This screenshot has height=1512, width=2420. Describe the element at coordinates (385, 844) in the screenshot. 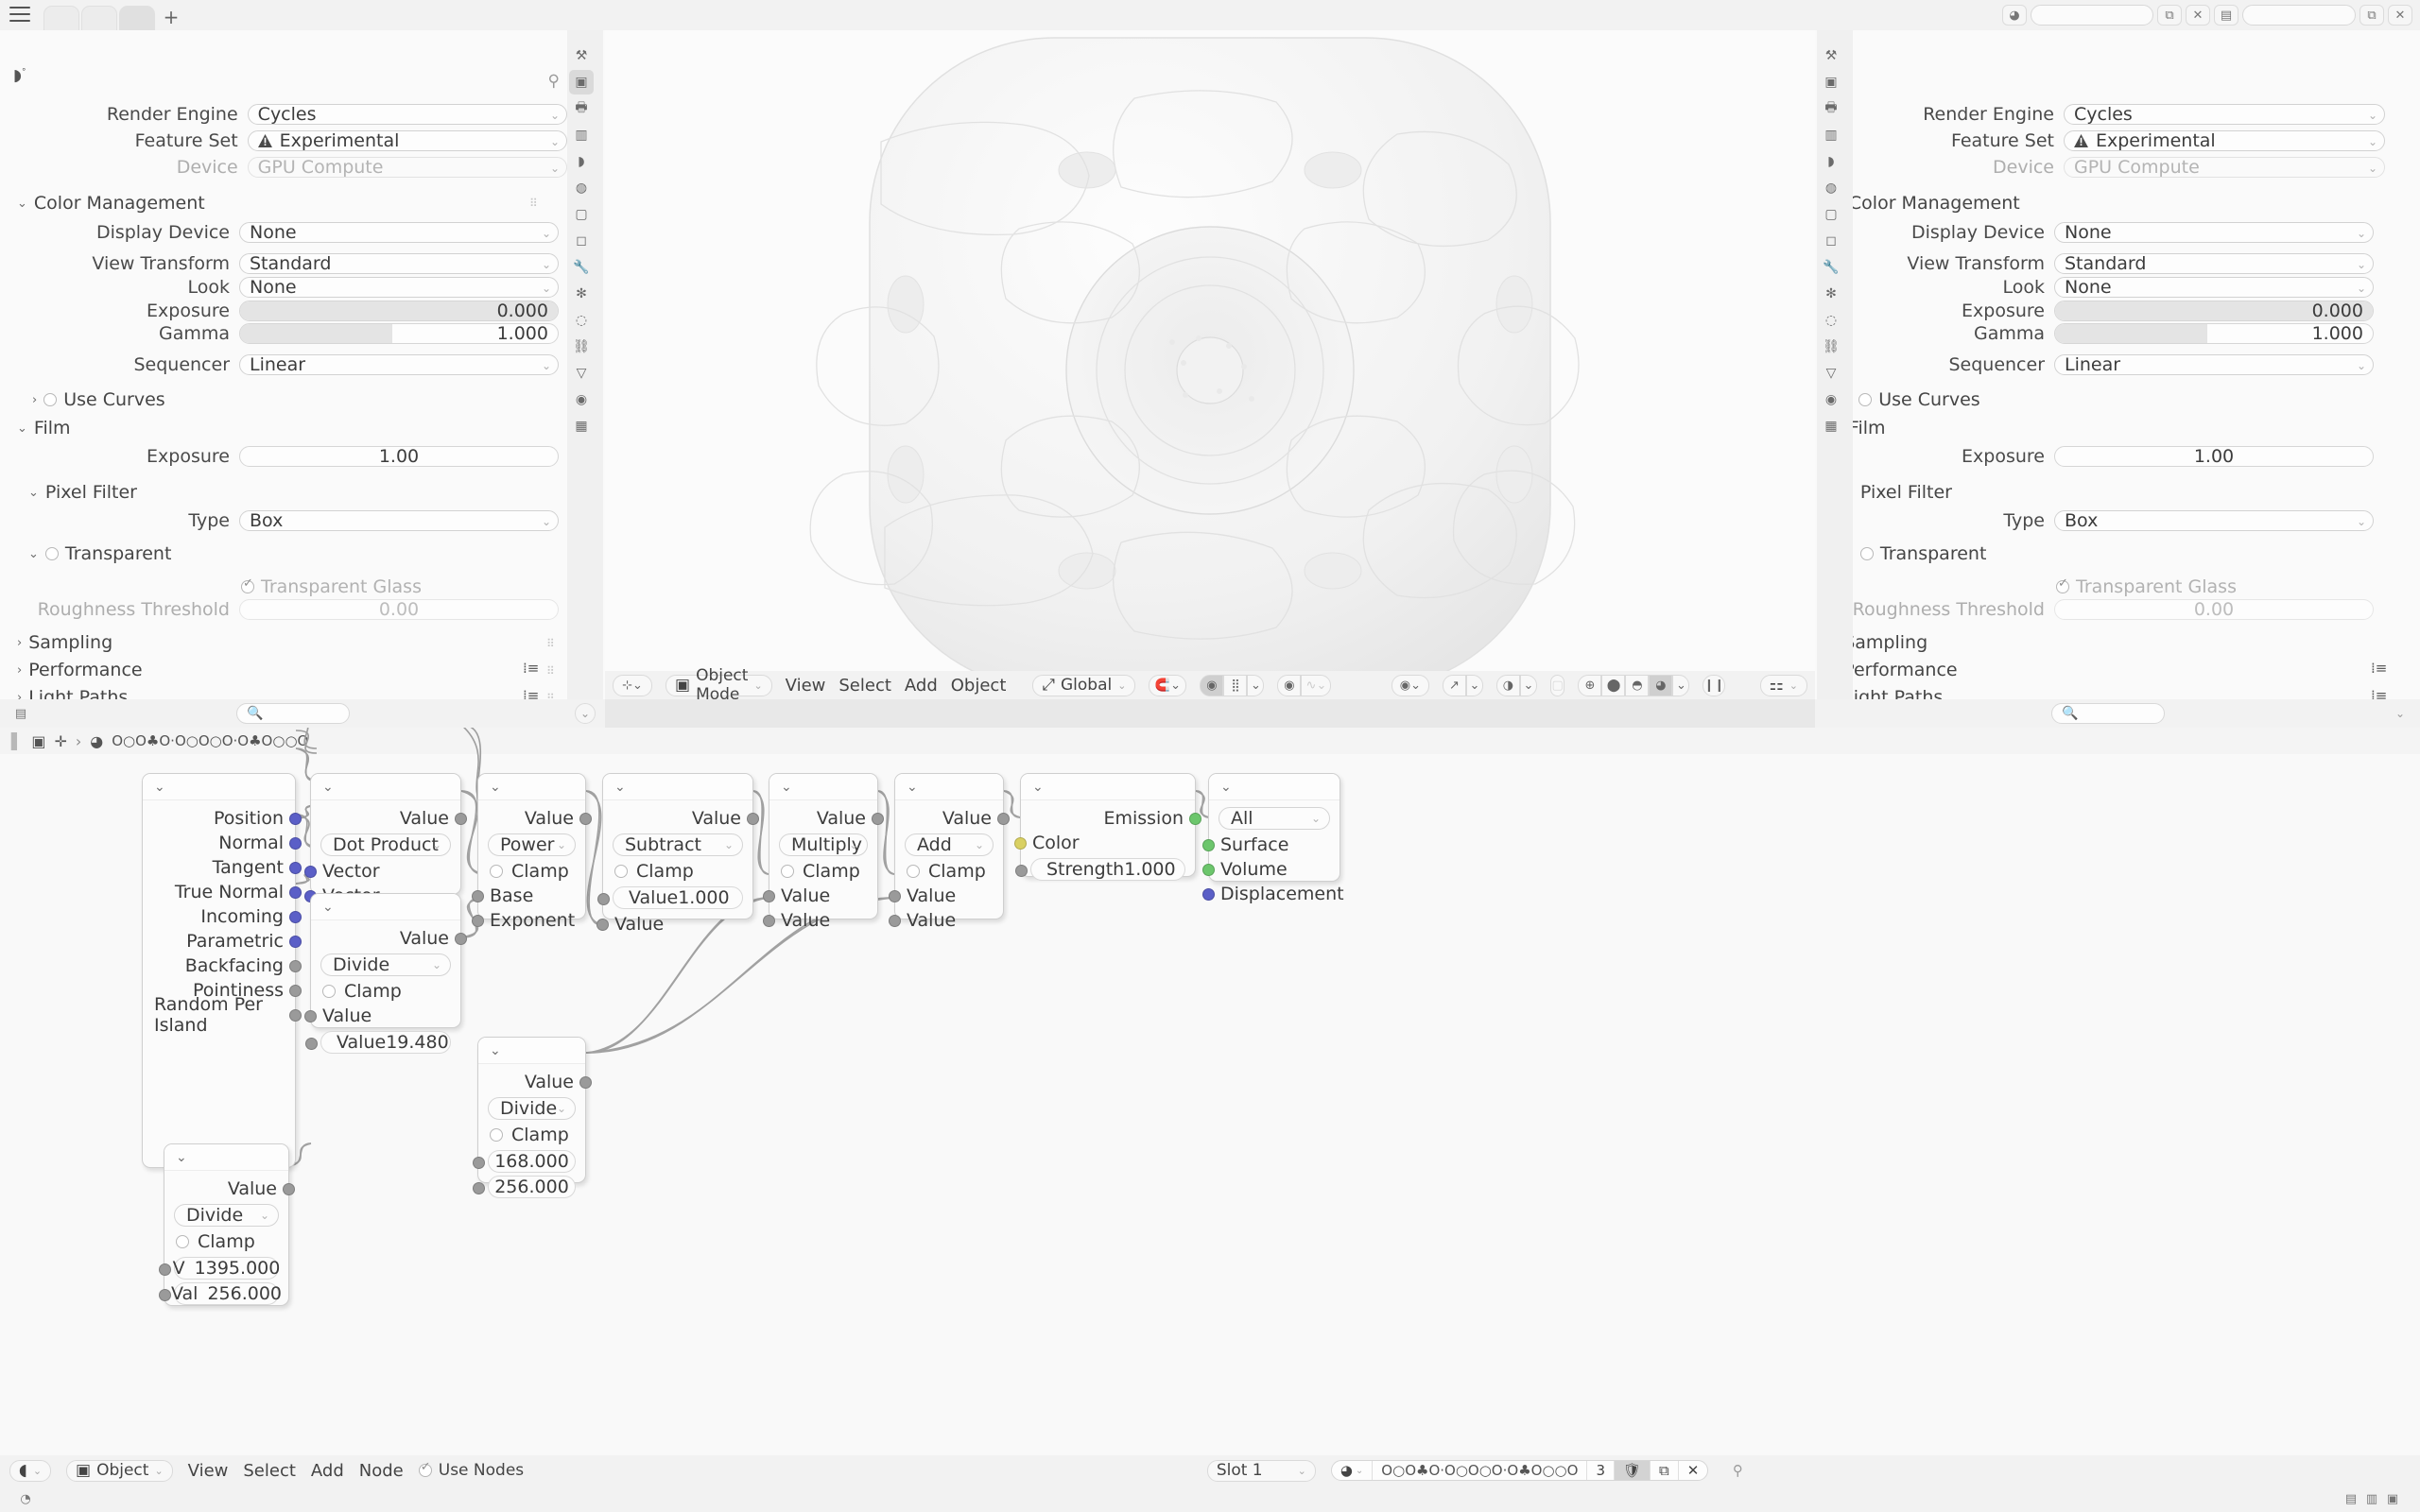

I see `operation-dropdown: Dot Product ⌄` at that location.